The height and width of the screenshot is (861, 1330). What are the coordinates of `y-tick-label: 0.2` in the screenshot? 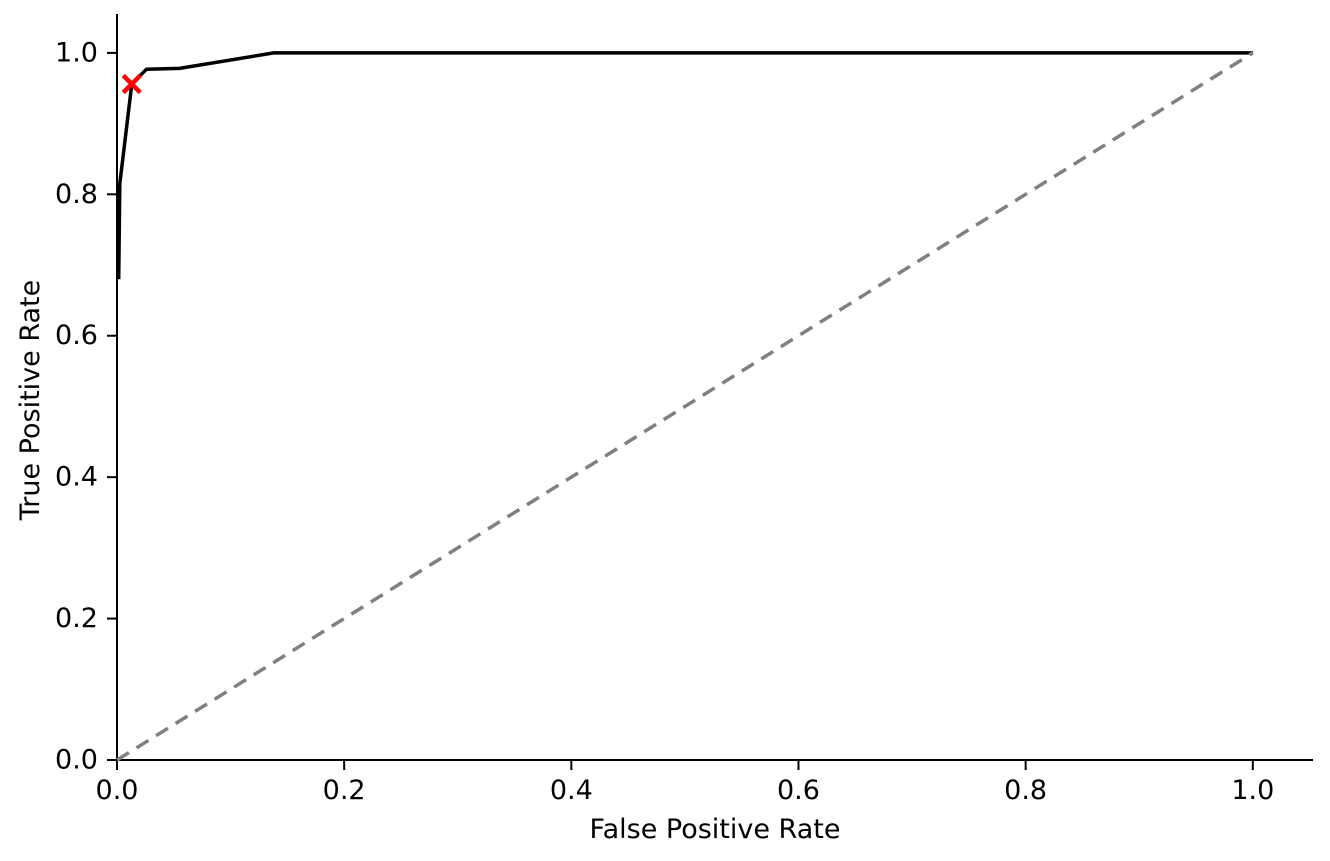 It's located at (76, 618).